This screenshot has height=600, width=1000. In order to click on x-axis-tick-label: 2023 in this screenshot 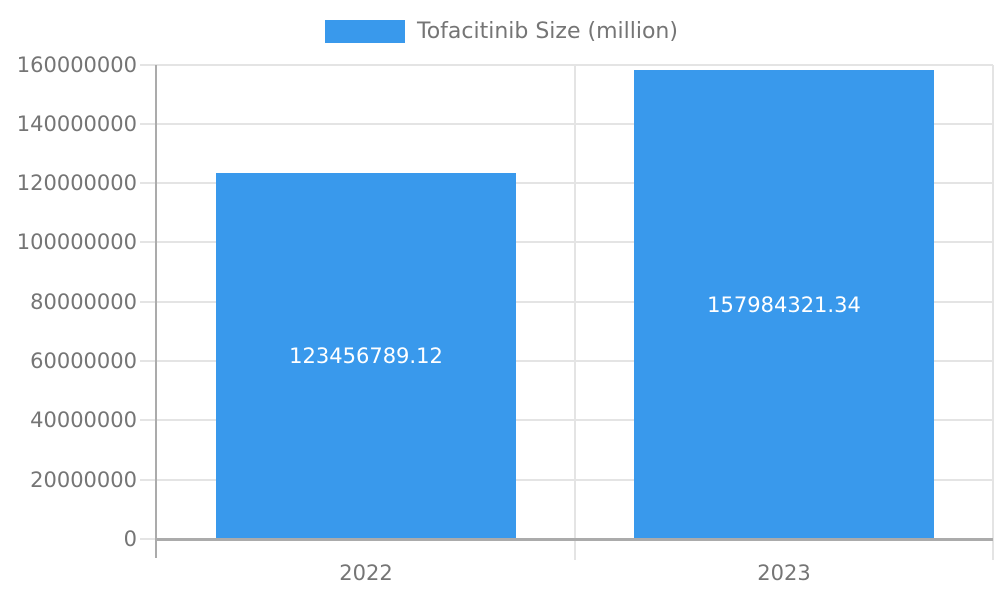, I will do `click(784, 573)`.